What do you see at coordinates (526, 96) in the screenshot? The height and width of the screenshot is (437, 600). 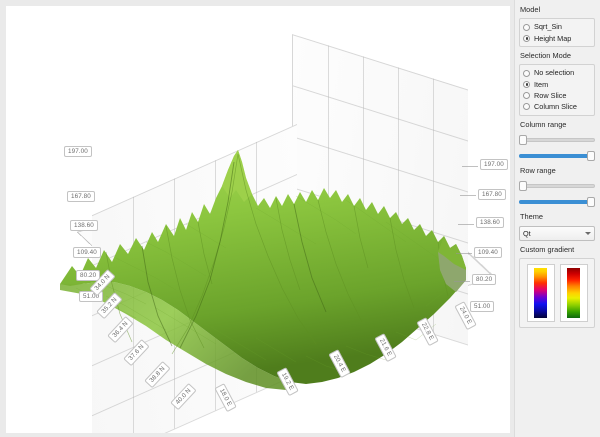 I see `radio-indicator-row-slice` at bounding box center [526, 96].